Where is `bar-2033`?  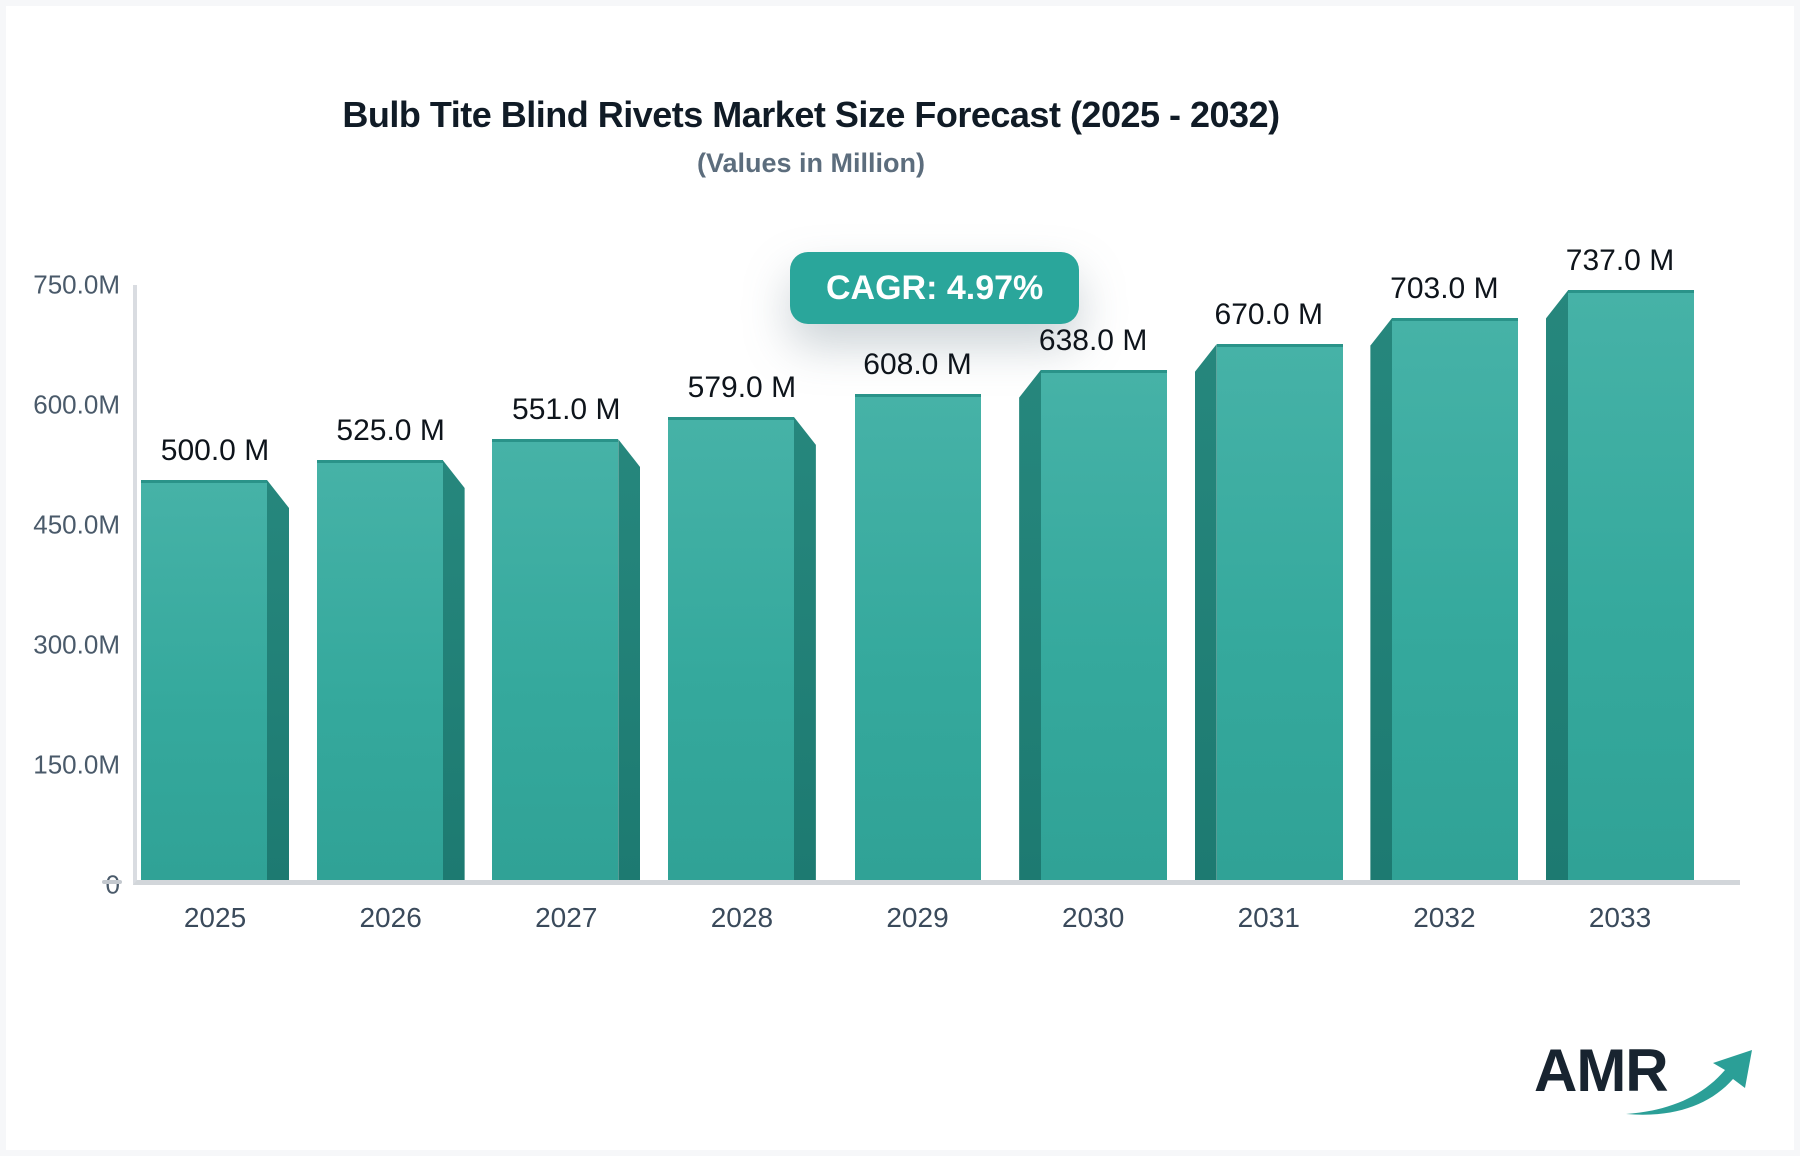 bar-2033 is located at coordinates (1620, 585).